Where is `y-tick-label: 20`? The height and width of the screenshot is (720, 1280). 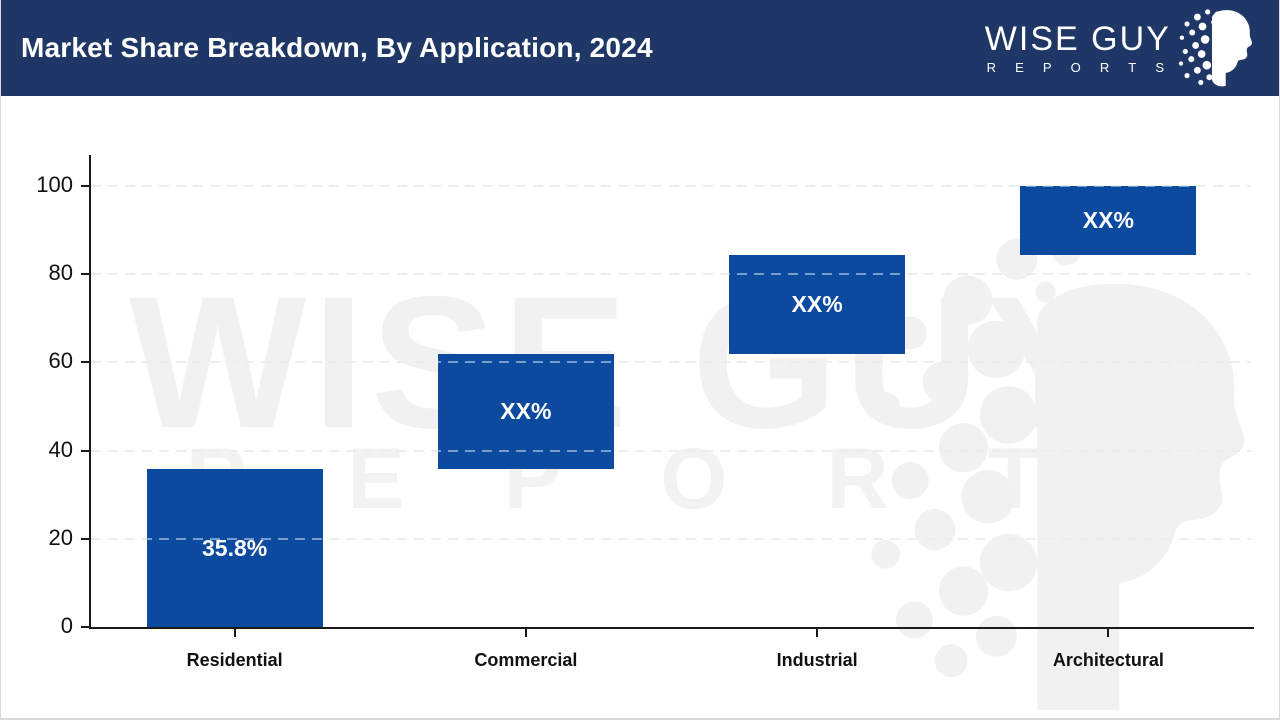 y-tick-label: 20 is located at coordinates (60, 537).